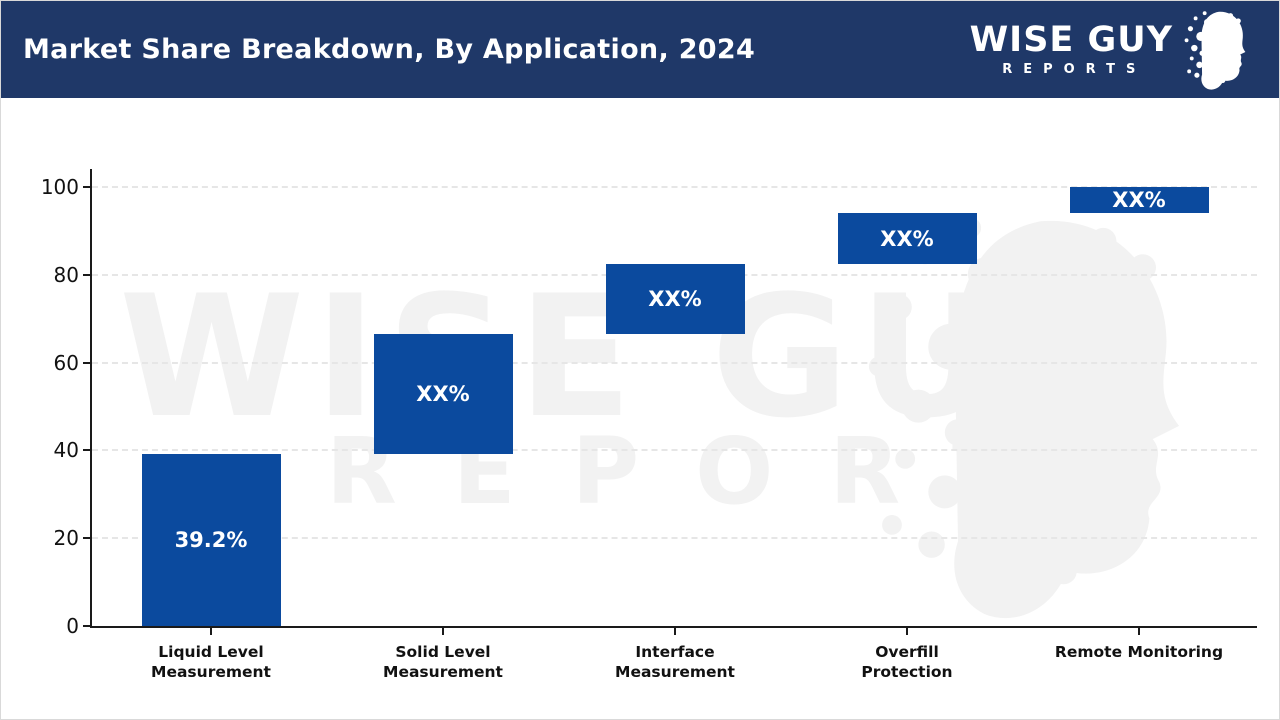 This screenshot has width=1280, height=720. I want to click on category-label: Overfill Protection, so click(907, 662).